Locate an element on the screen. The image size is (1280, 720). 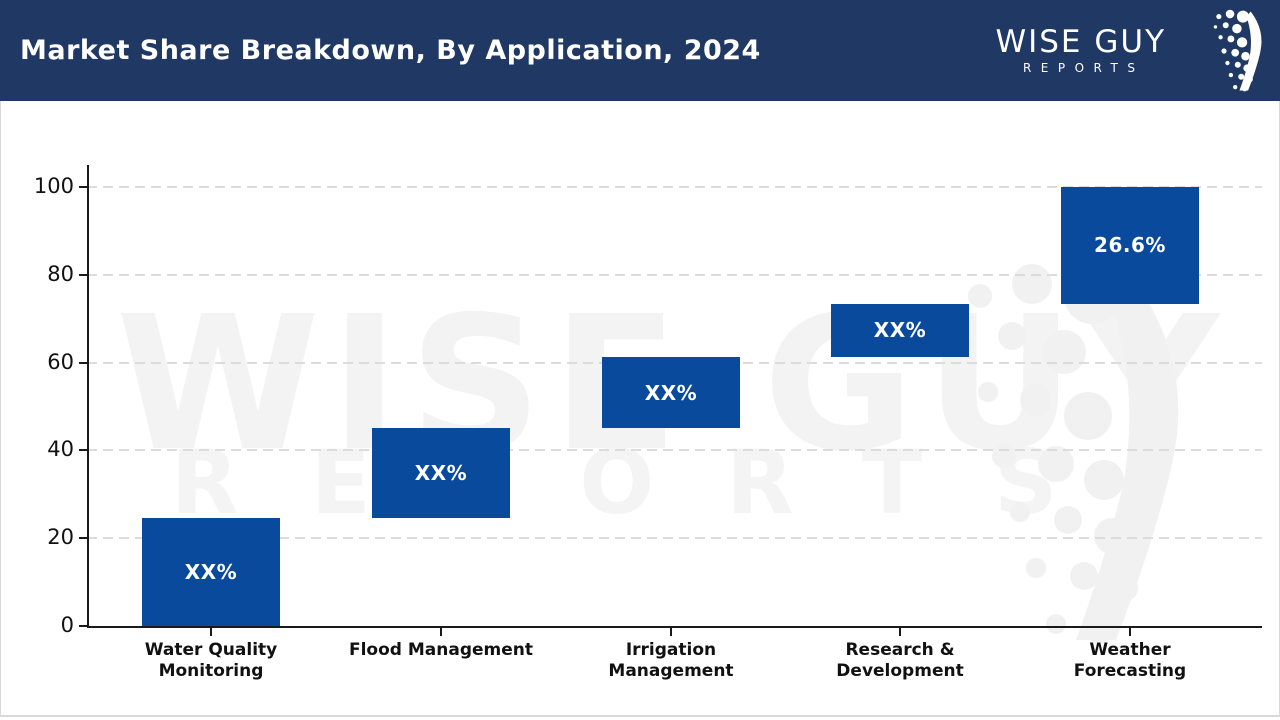
brand-logo: WISE GUY REPORTS is located at coordinates (1137, 51).